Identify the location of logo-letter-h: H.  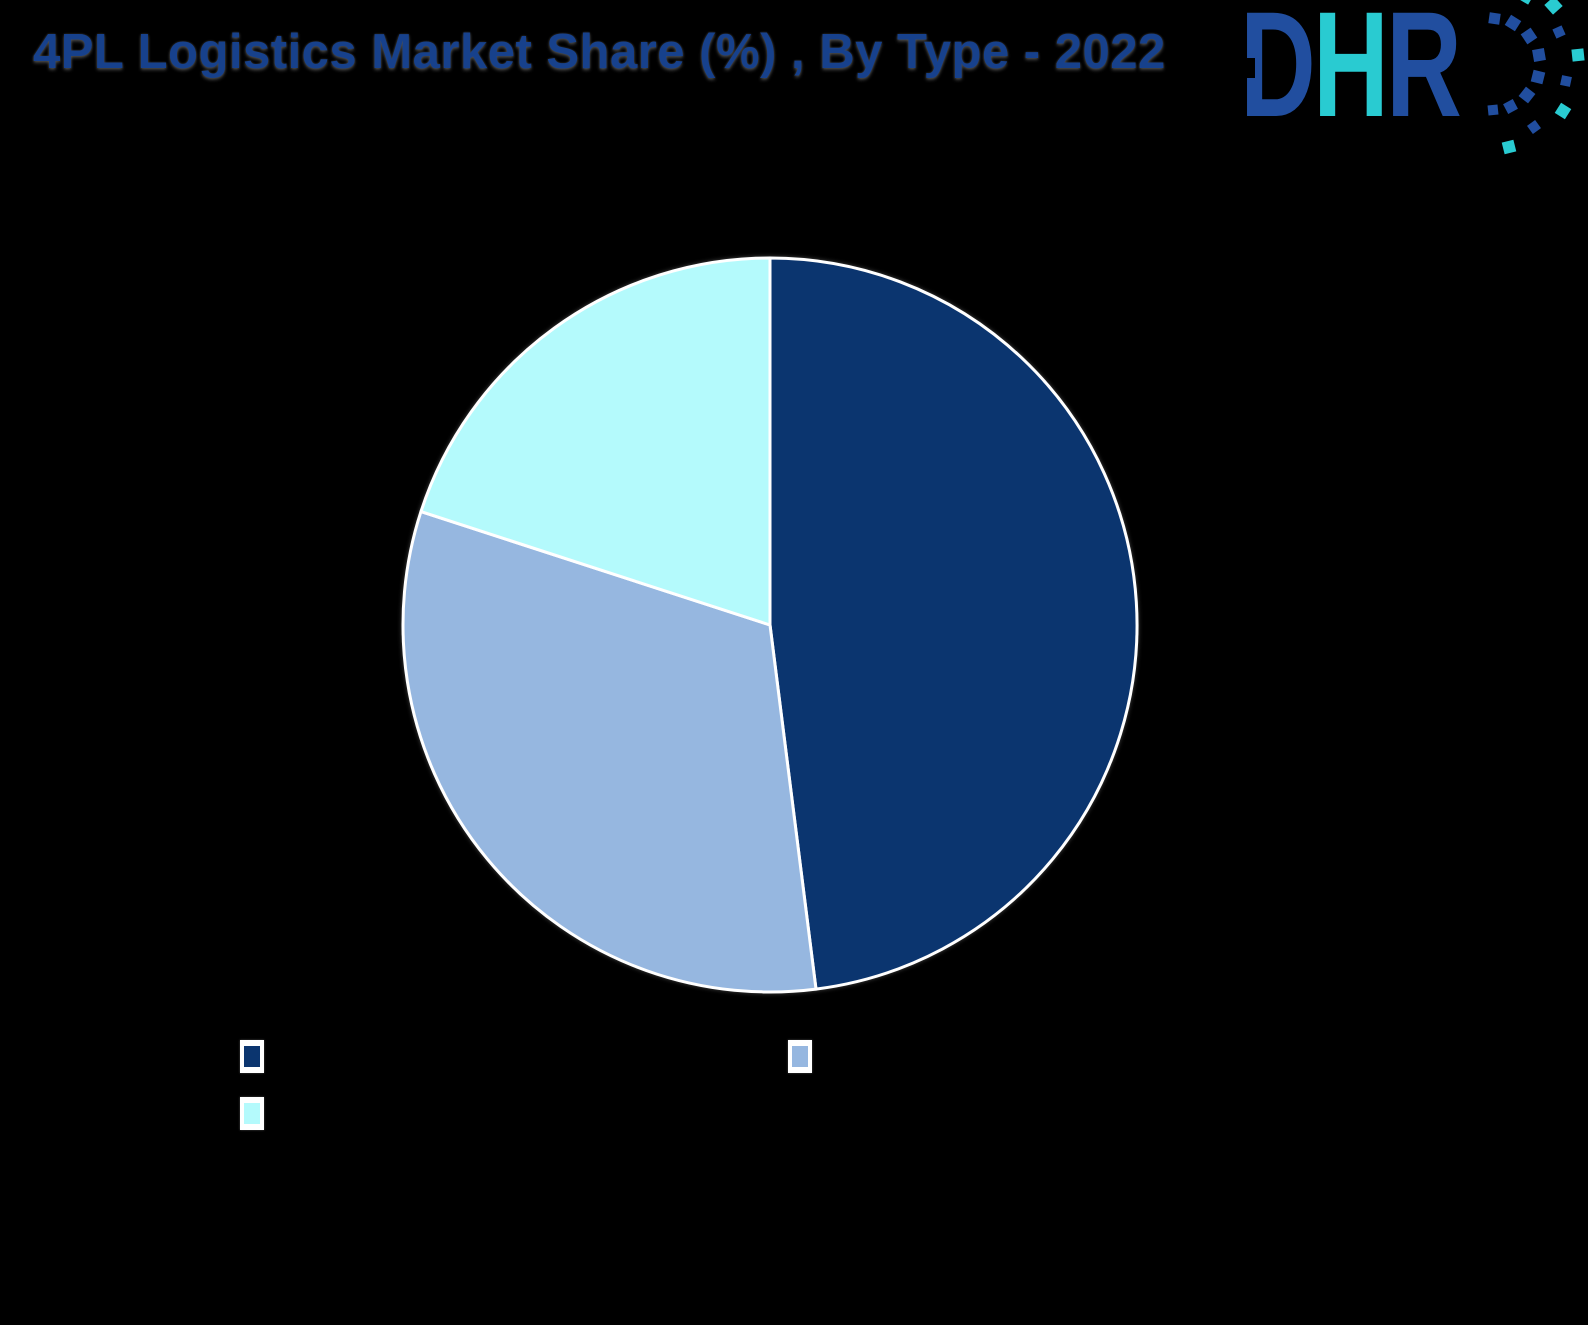
(1351, 74).